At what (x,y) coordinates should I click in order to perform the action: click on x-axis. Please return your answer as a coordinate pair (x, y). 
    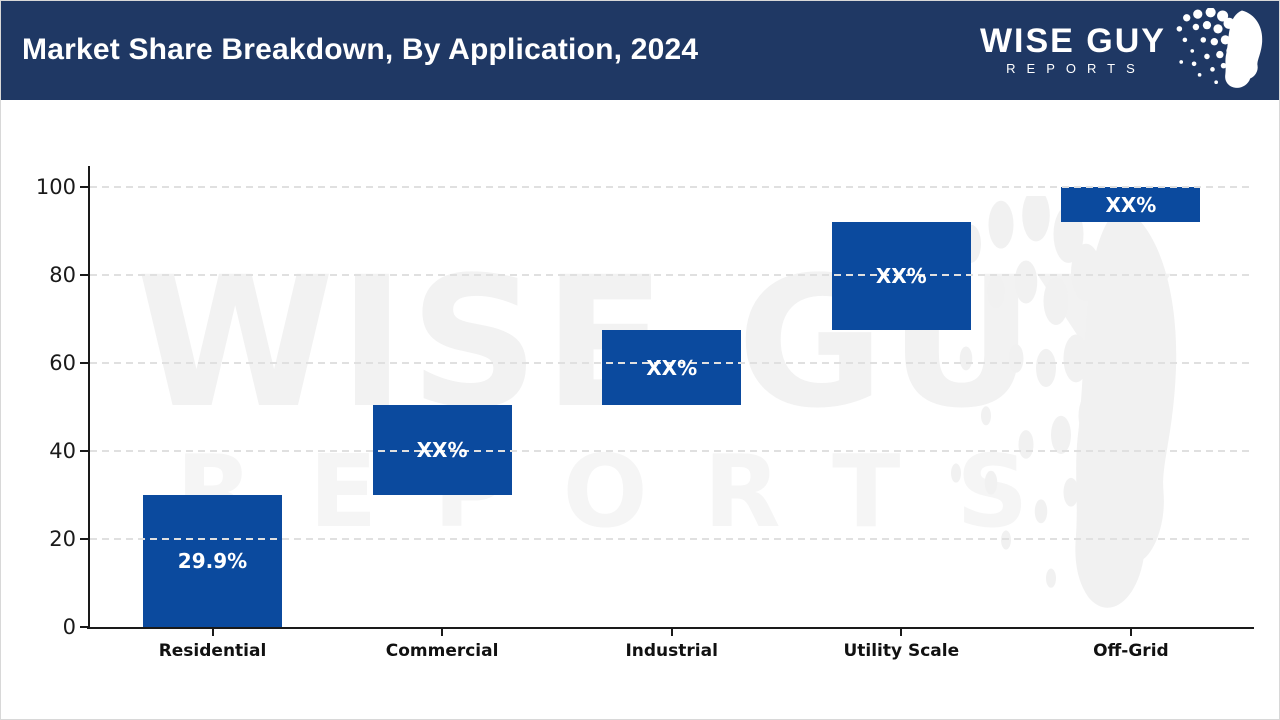
    Looking at the image, I should click on (670, 628).